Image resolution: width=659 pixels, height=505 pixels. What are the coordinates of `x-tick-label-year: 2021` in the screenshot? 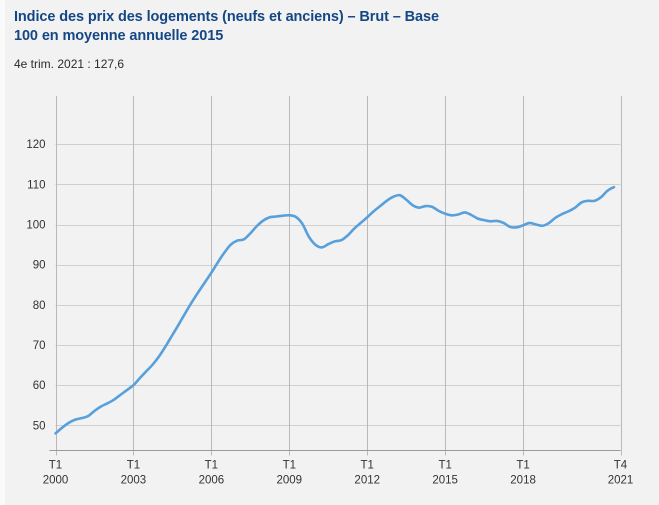 It's located at (621, 481).